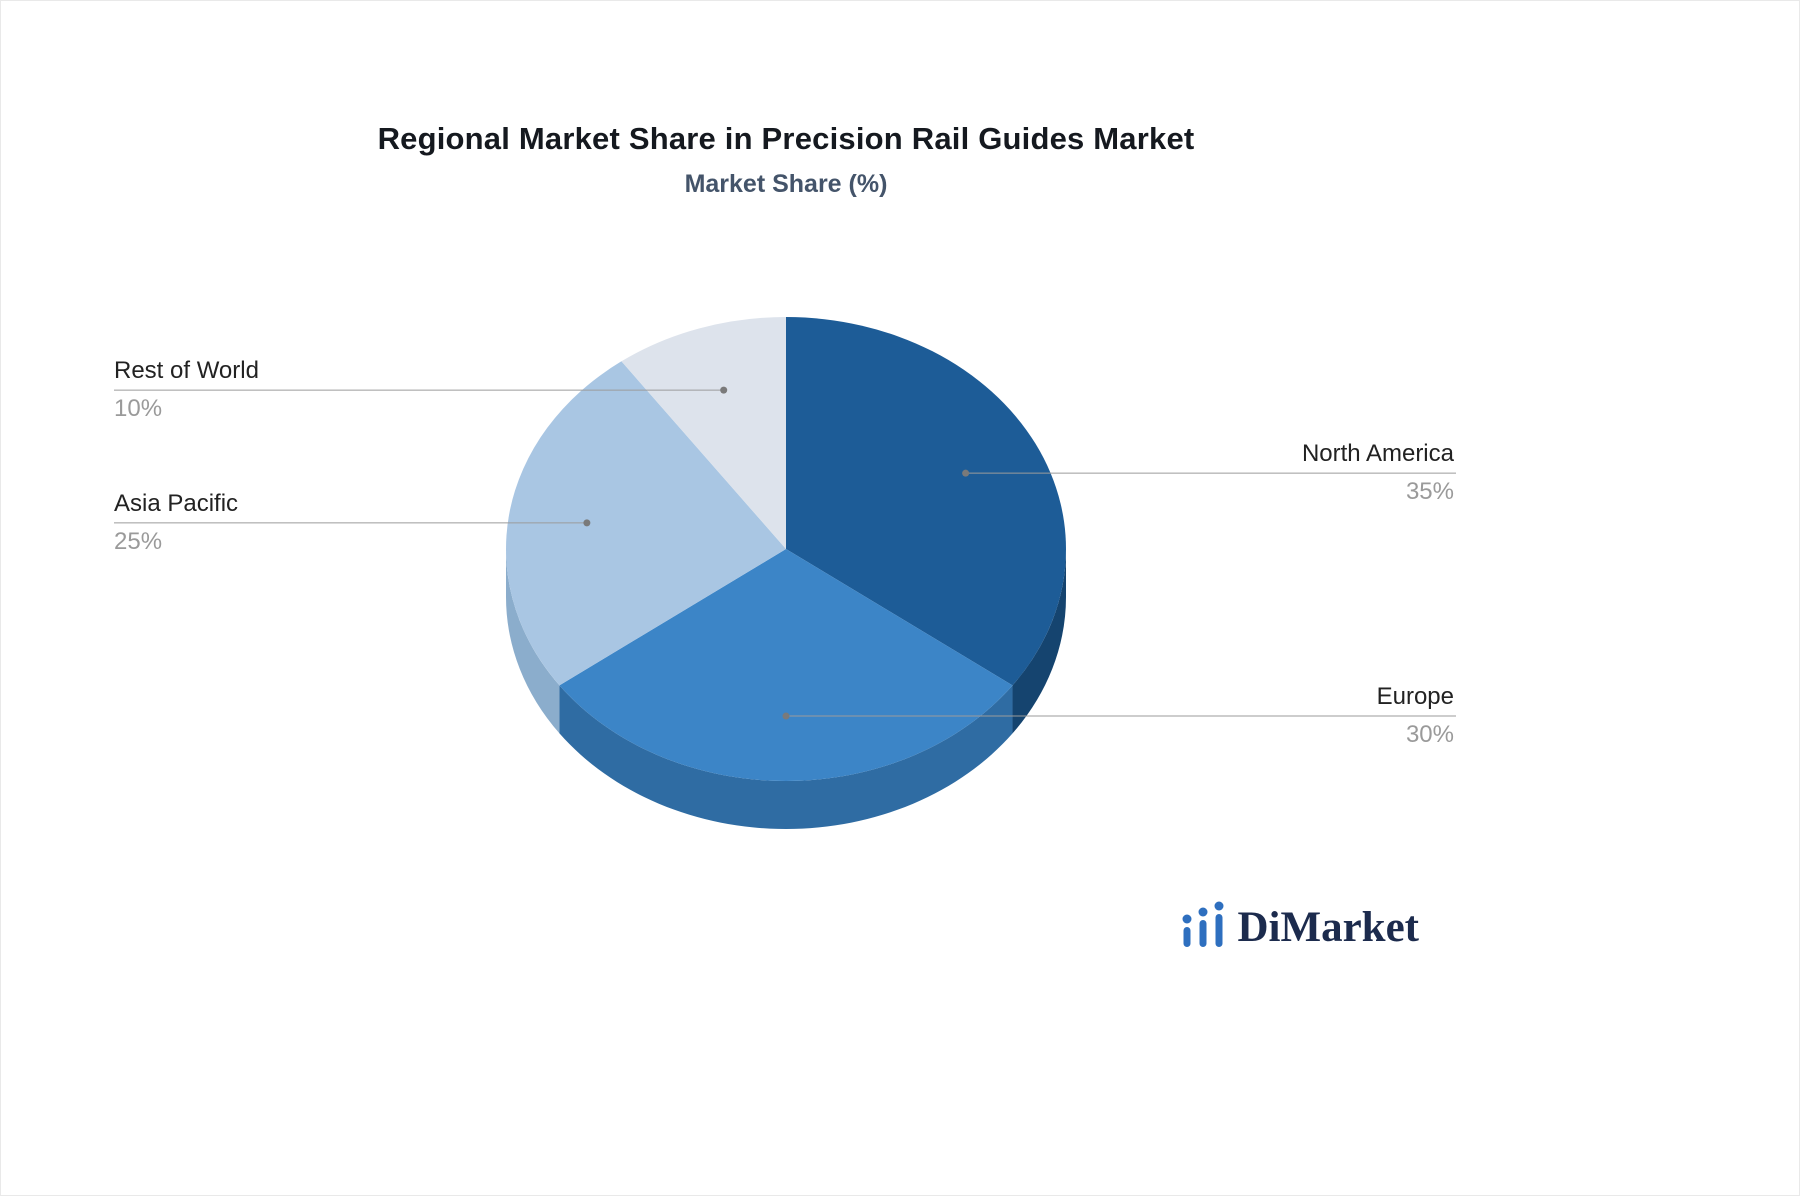 The width and height of the screenshot is (1800, 1196). Describe the element at coordinates (1328, 927) in the screenshot. I see `dimarket-logo-text: DiMarket` at that location.